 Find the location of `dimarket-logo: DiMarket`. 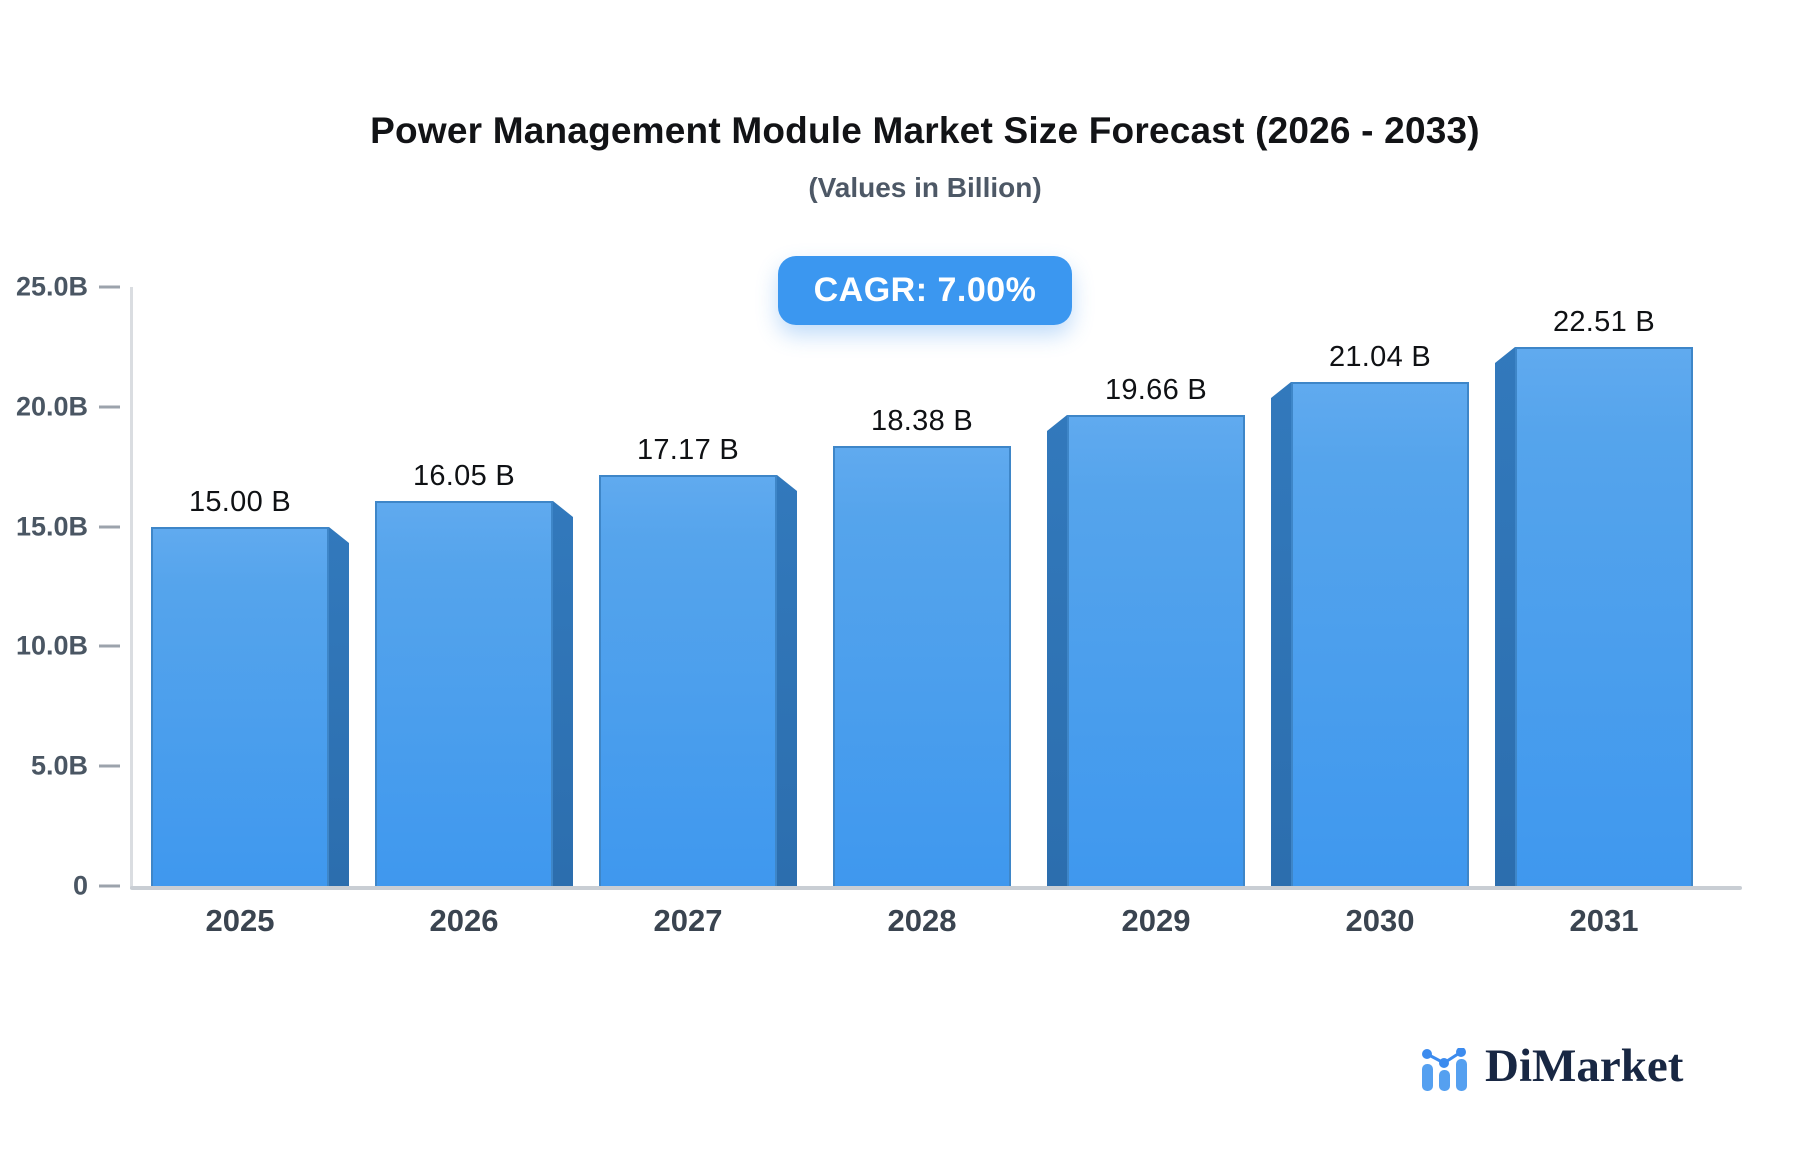

dimarket-logo: DiMarket is located at coordinates (1552, 1066).